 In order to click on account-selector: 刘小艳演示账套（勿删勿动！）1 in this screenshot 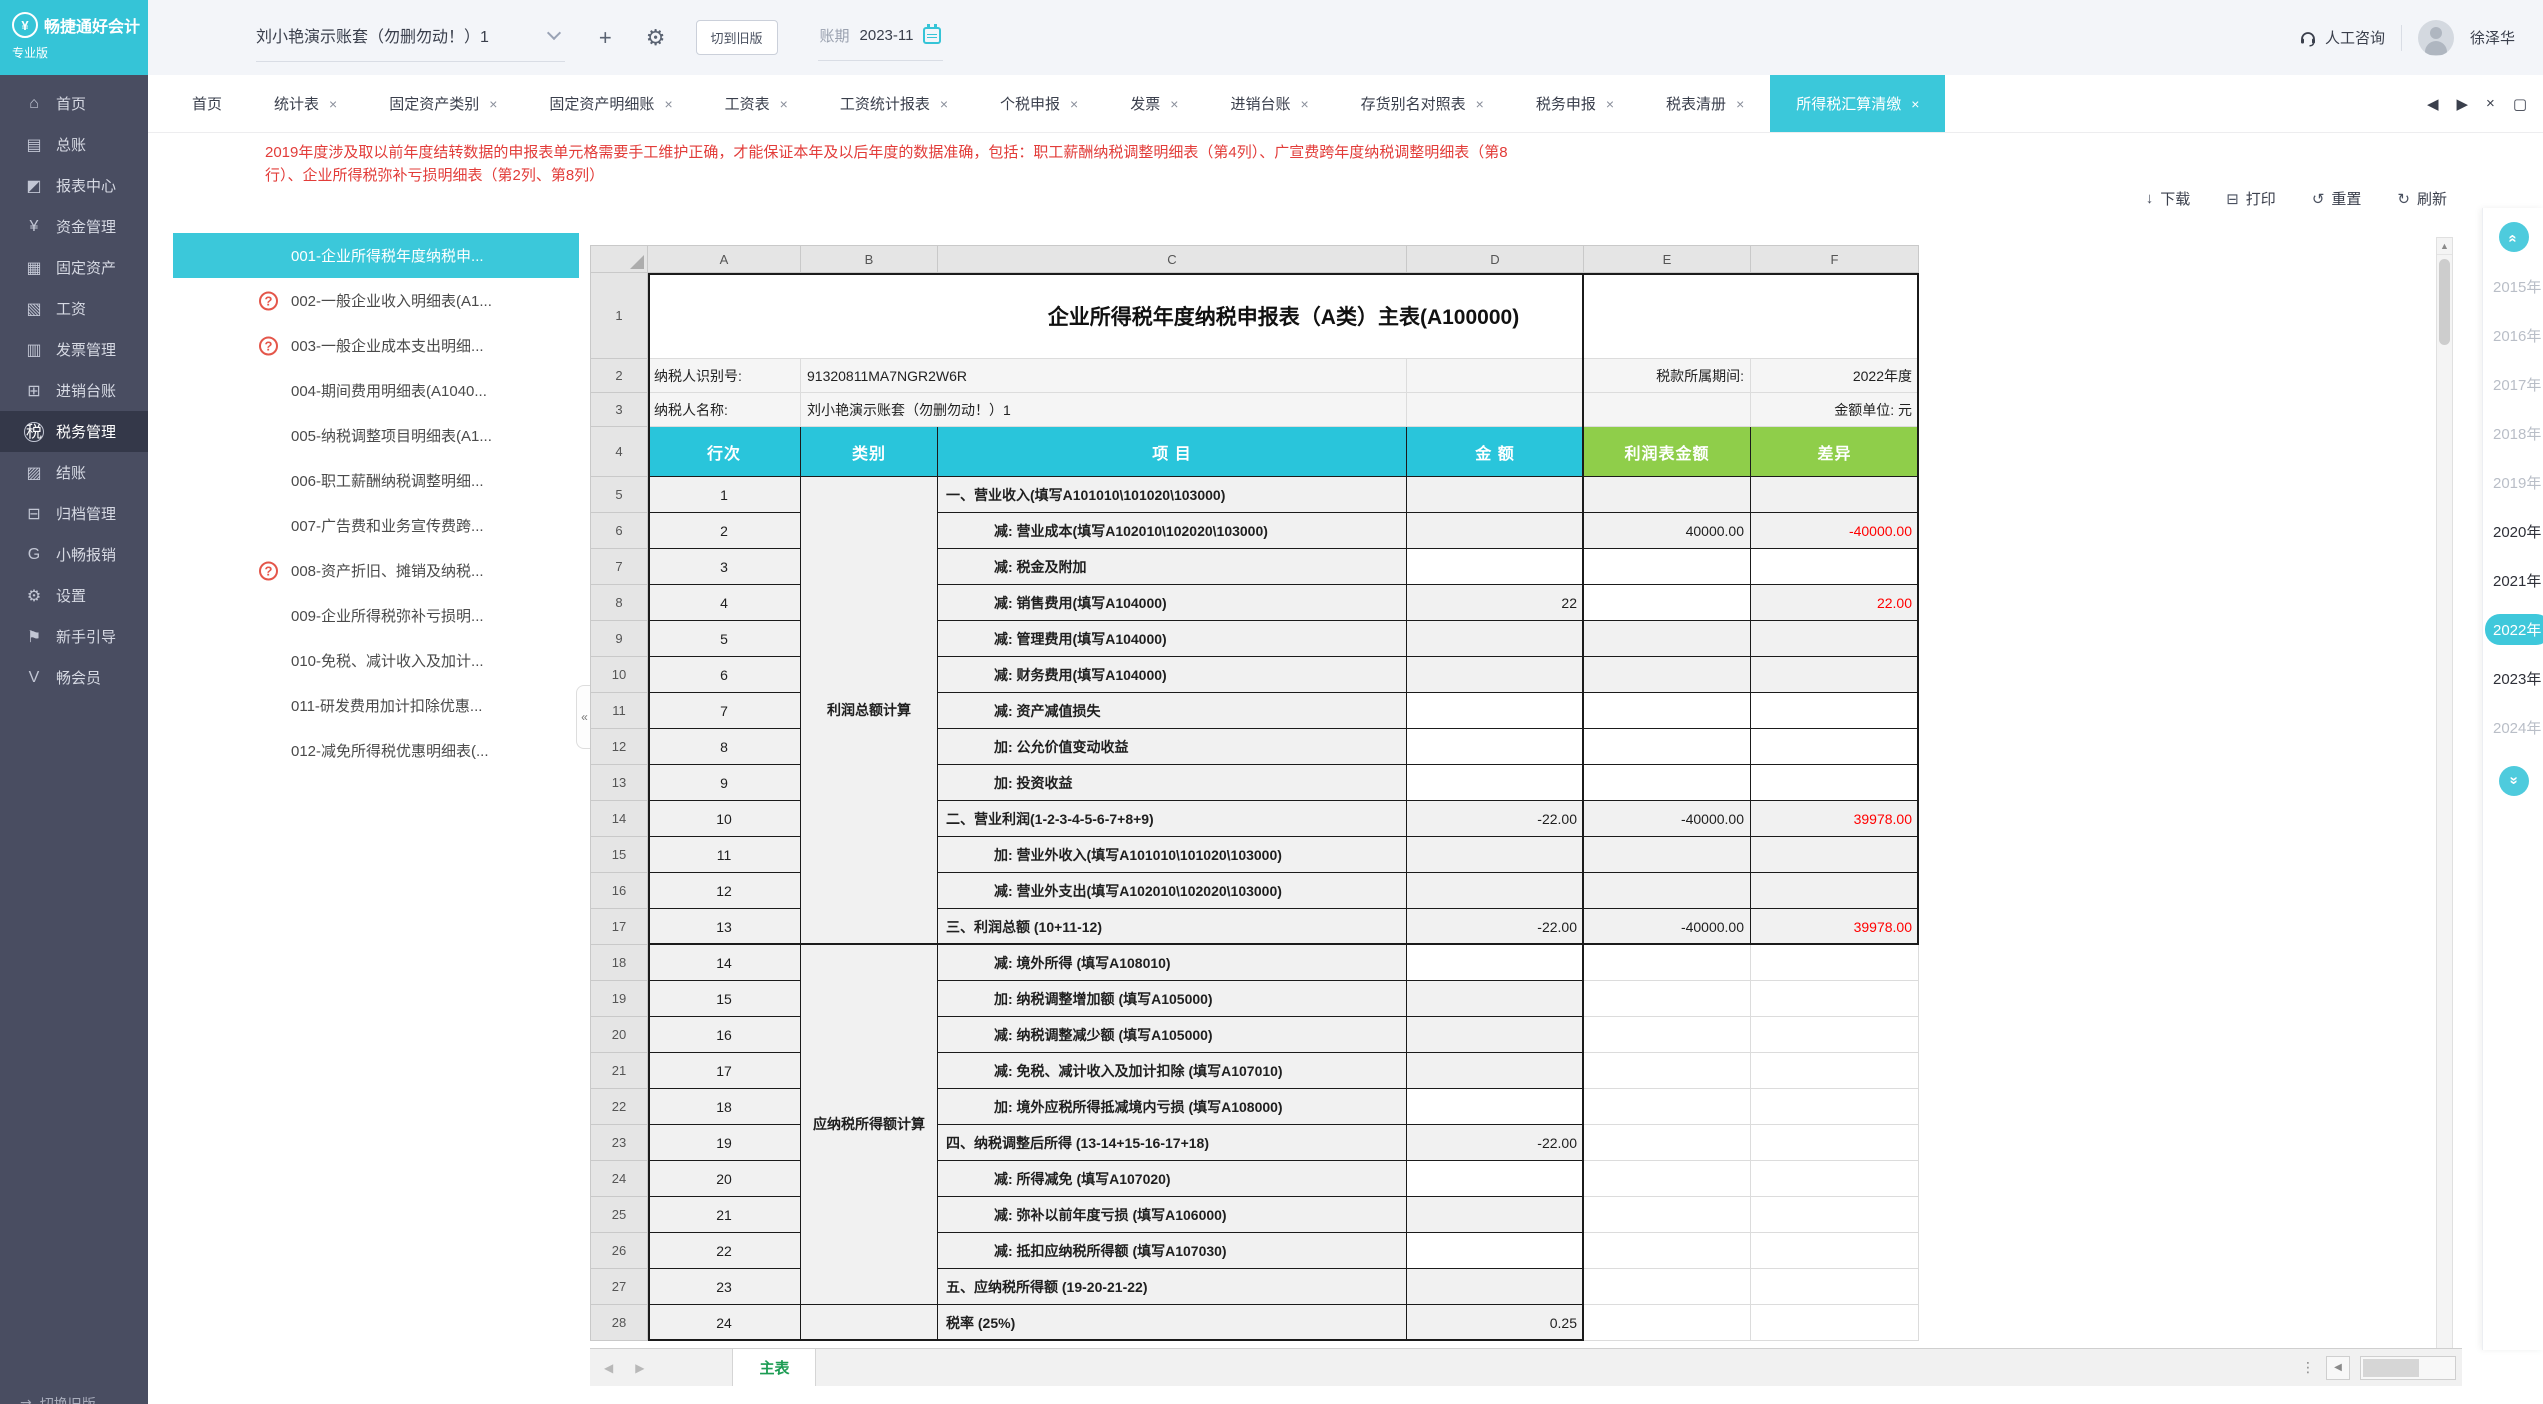, I will do `click(410, 37)`.